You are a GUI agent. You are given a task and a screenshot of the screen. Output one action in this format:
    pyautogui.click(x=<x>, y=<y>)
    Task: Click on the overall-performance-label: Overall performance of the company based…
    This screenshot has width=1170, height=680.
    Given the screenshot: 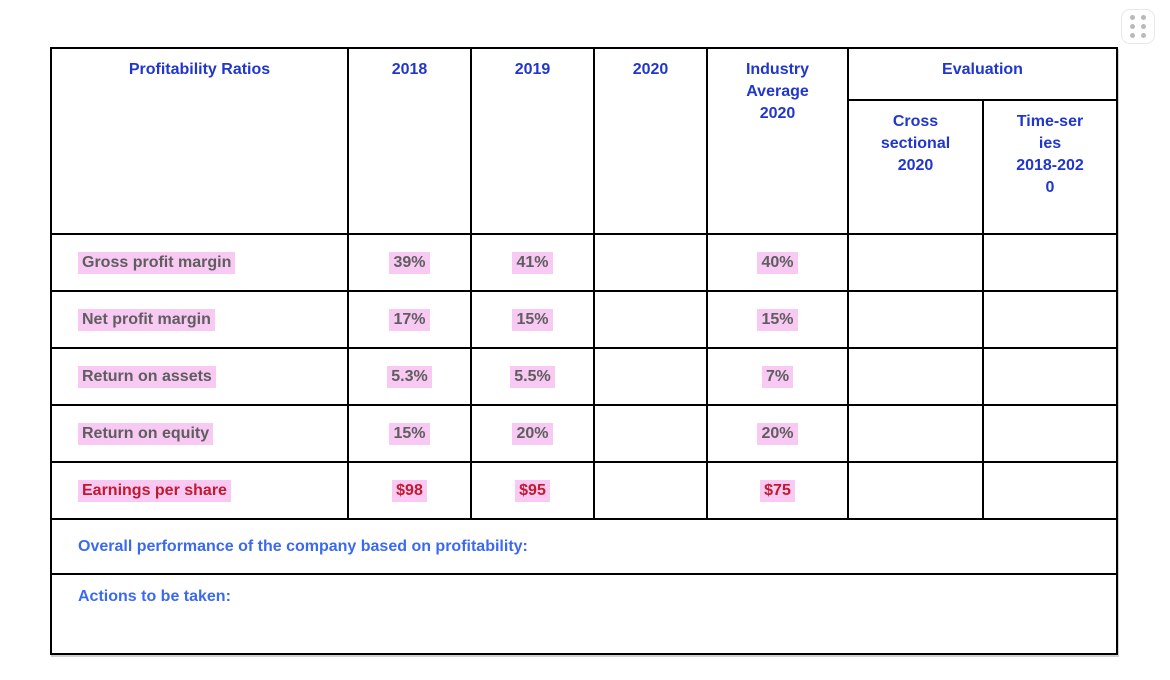 What is the action you would take?
    pyautogui.click(x=584, y=546)
    